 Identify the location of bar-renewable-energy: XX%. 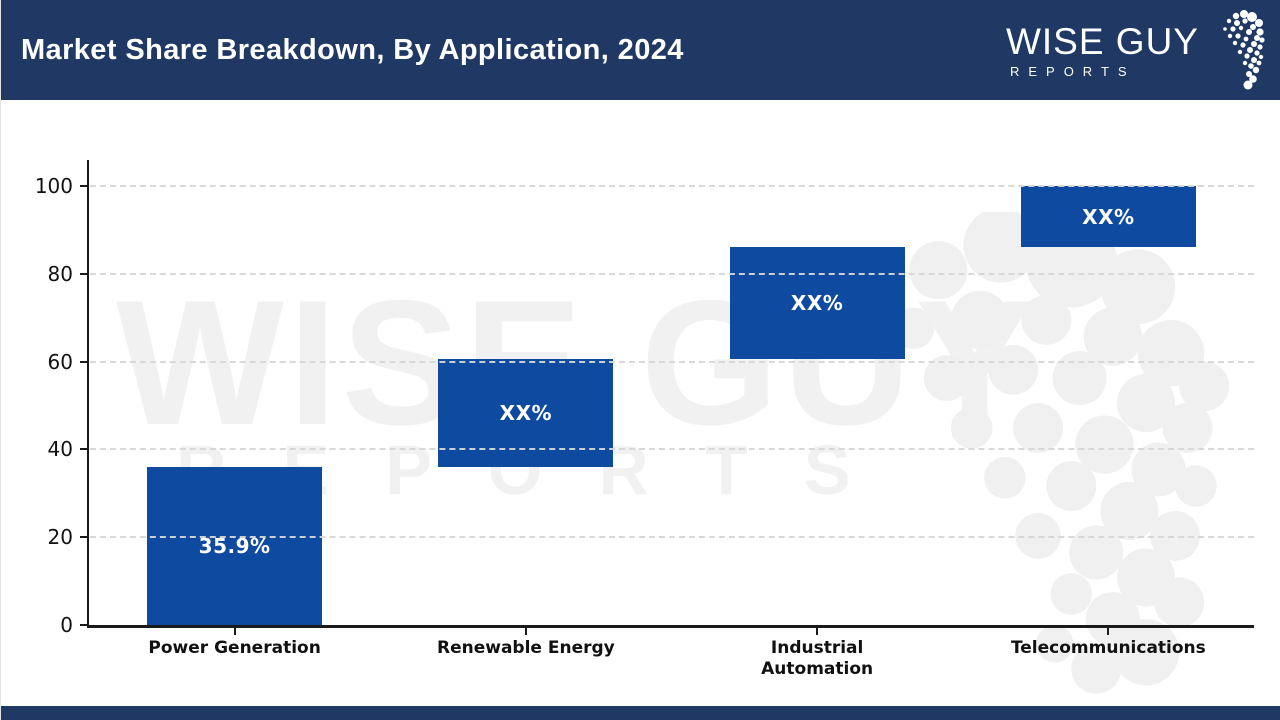
(526, 413).